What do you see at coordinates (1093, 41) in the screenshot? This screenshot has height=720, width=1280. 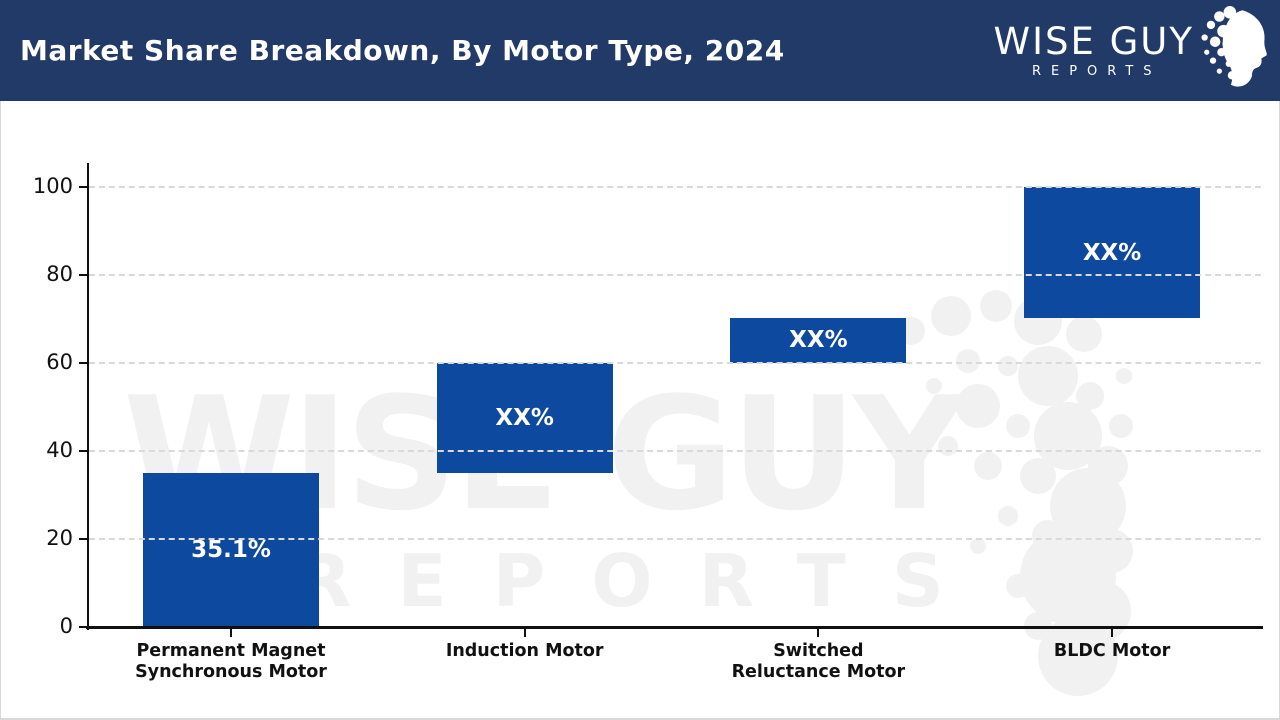 I see `logo-wordmark: WISE GUY` at bounding box center [1093, 41].